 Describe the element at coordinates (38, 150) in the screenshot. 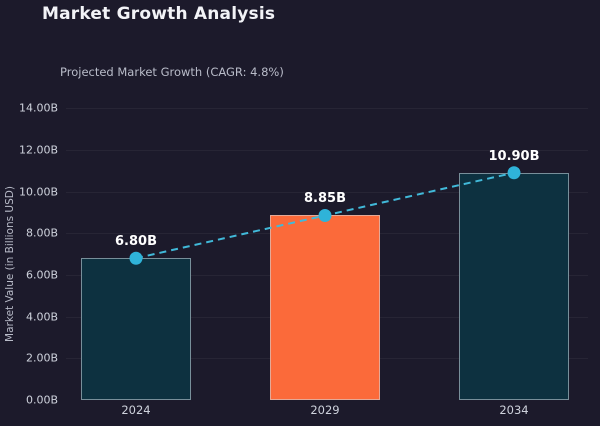

I see `y-tick-label: 12.00B` at that location.